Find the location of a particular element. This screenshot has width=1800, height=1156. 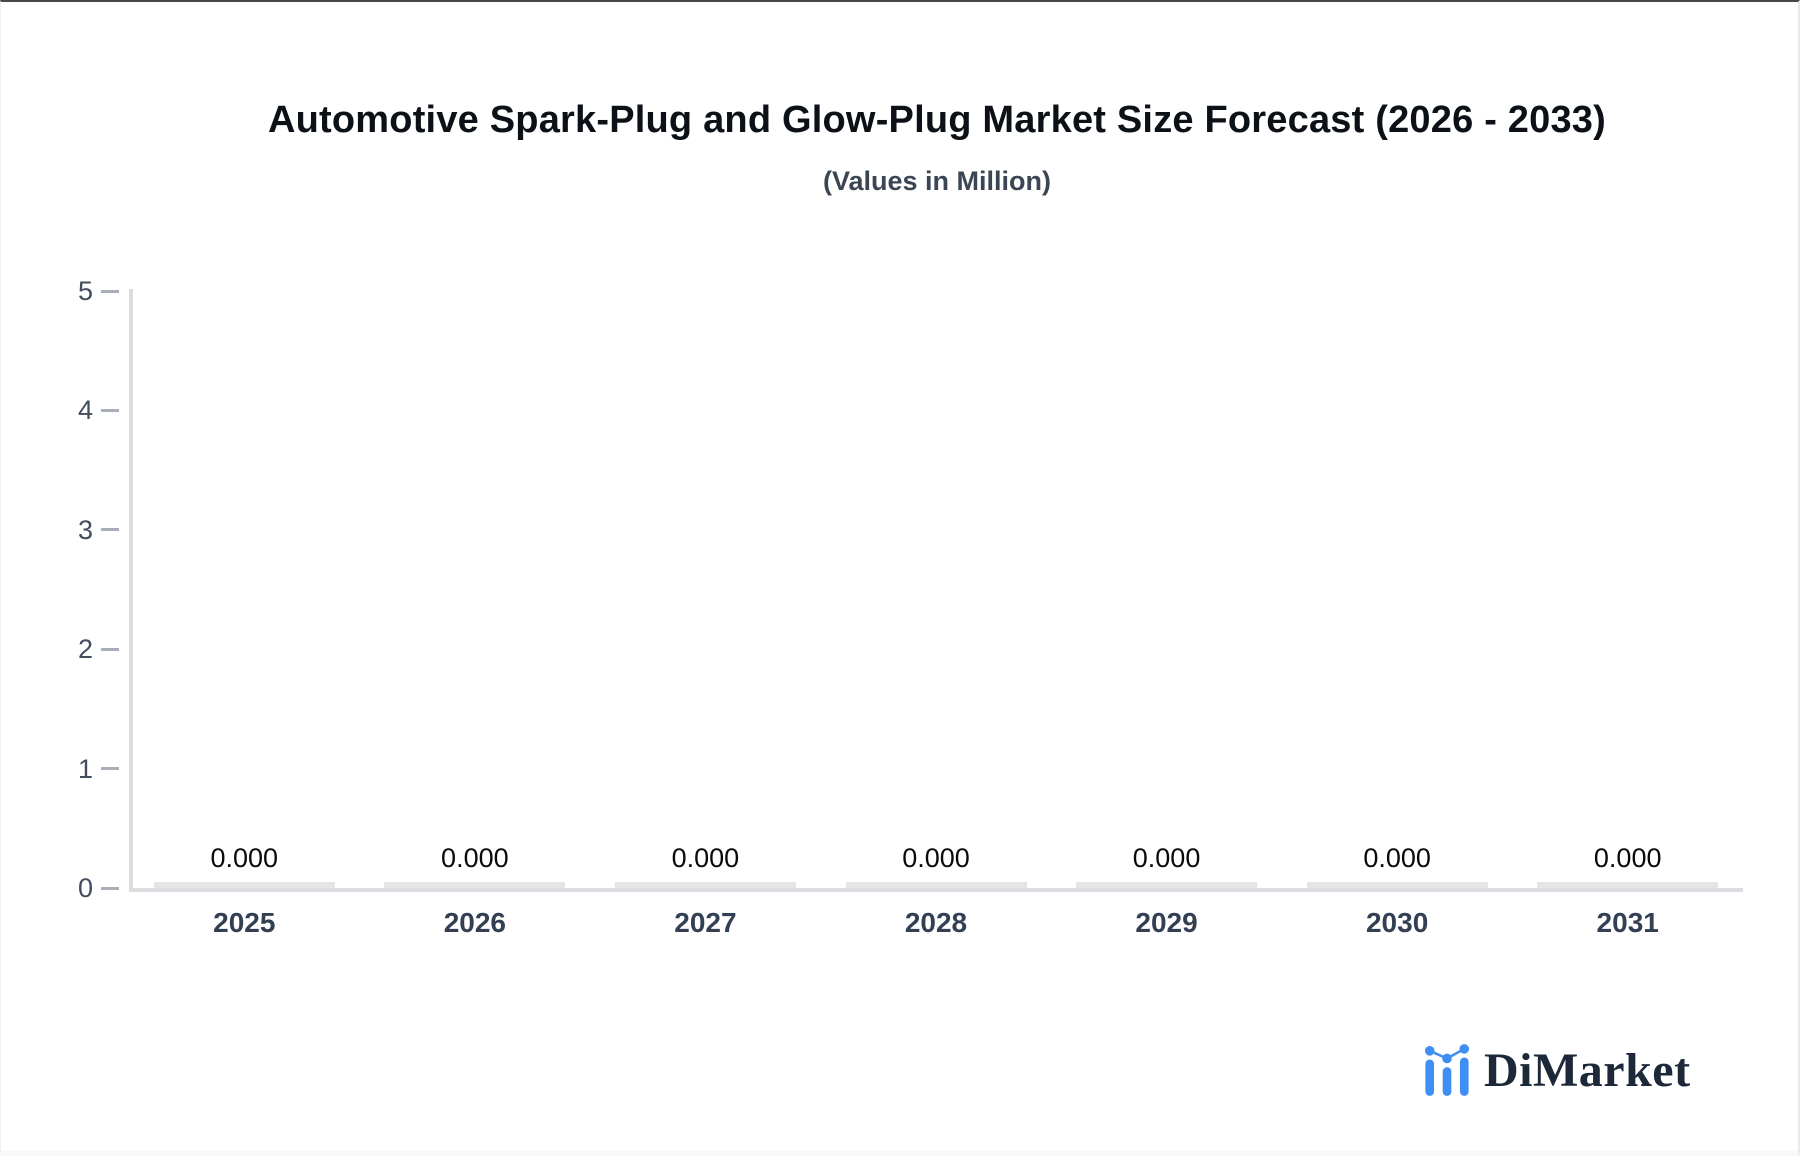

dimarket-logo: DiMarket is located at coordinates (1557, 1070).